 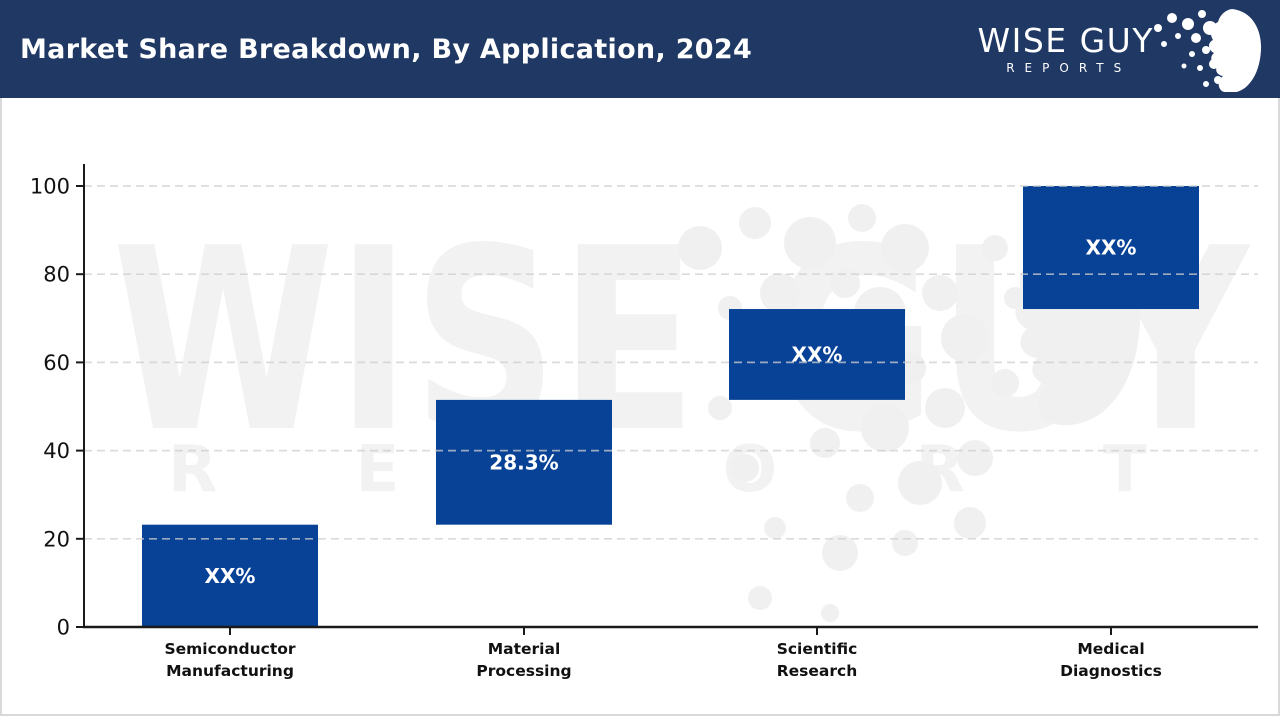 I want to click on logo-subtitle: REPORTS, so click(x=1069, y=67).